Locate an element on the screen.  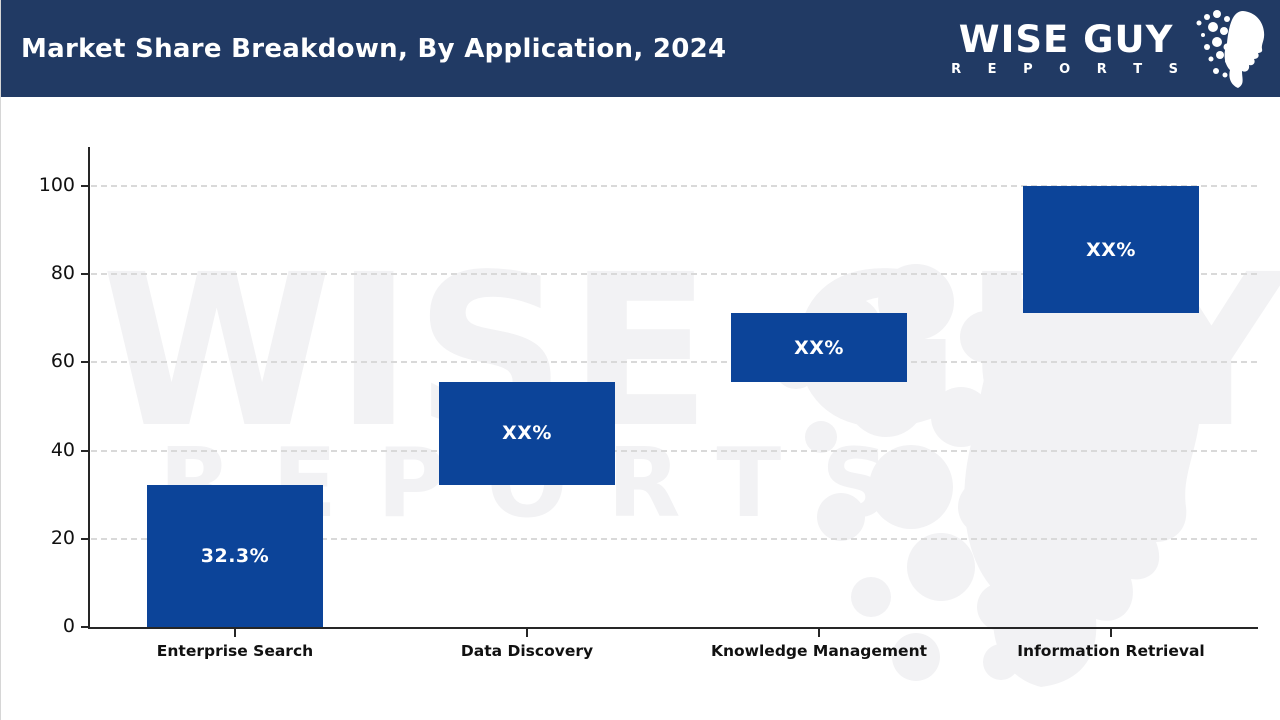
y-tick-label: 20 is located at coordinates (62, 537).